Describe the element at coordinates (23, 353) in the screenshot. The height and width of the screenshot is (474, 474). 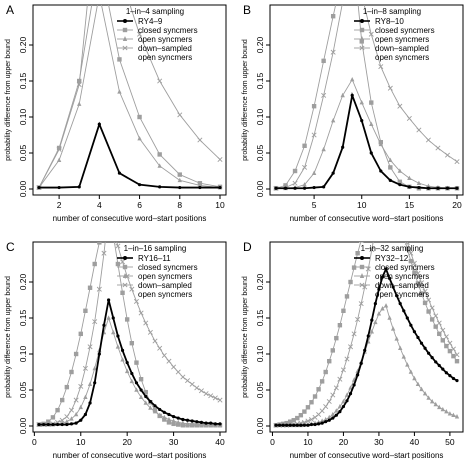
I see `y-tick-label: 0.10` at that location.